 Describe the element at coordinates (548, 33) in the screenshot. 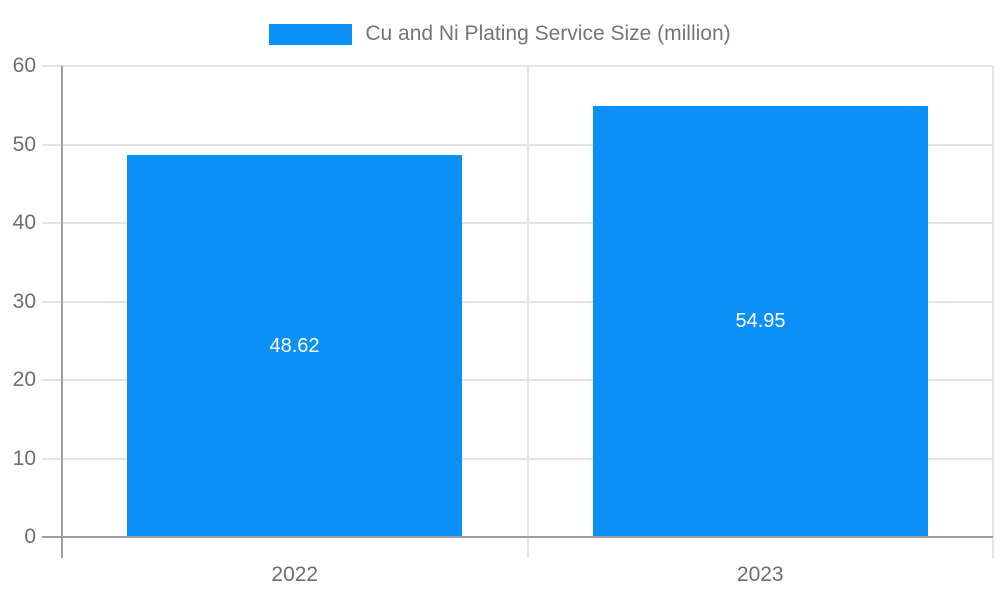

I see `legend-label: Cu and Ni Plating Service Size (million)` at that location.